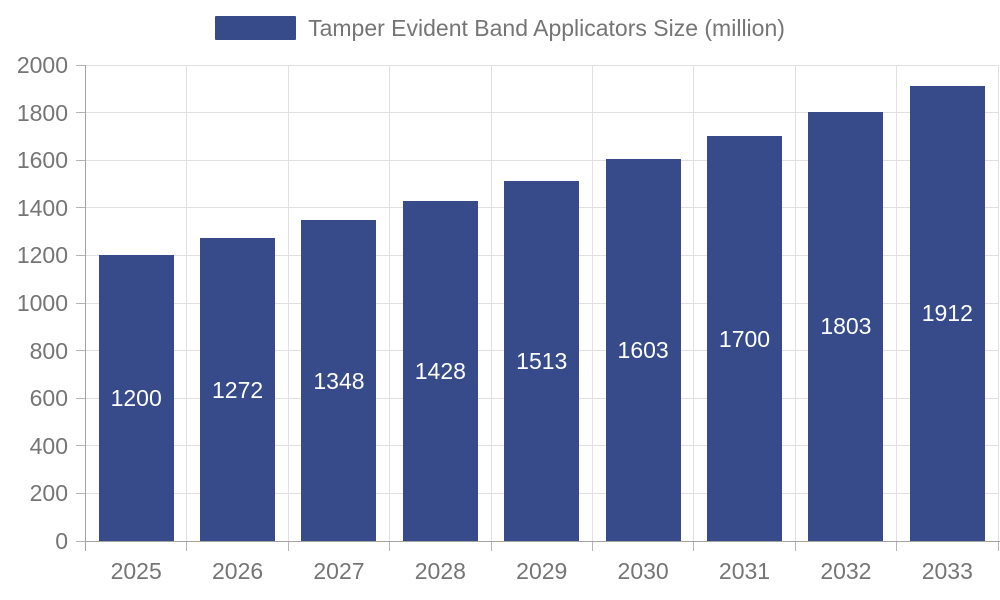  Describe the element at coordinates (48, 350) in the screenshot. I see `y-axis-tick-label: 800` at that location.